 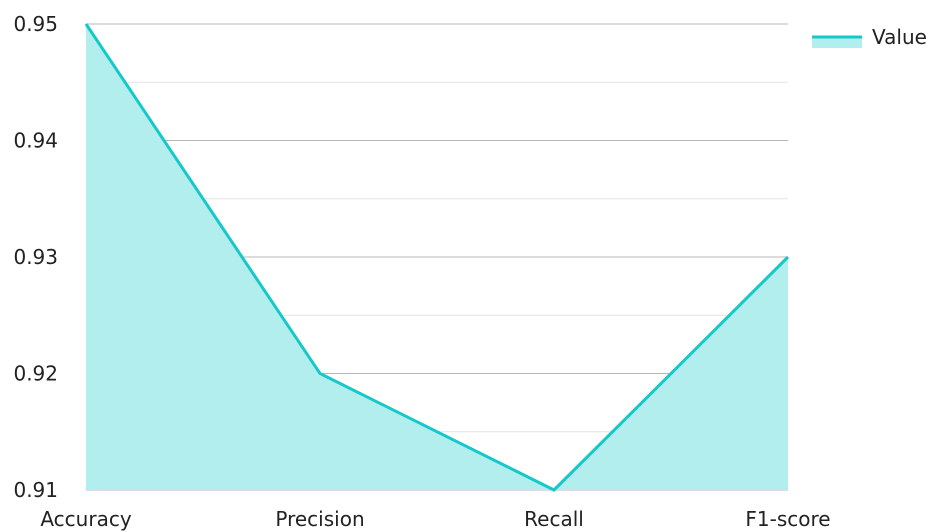 I want to click on y-tick-label: 0.93, so click(x=35, y=257).